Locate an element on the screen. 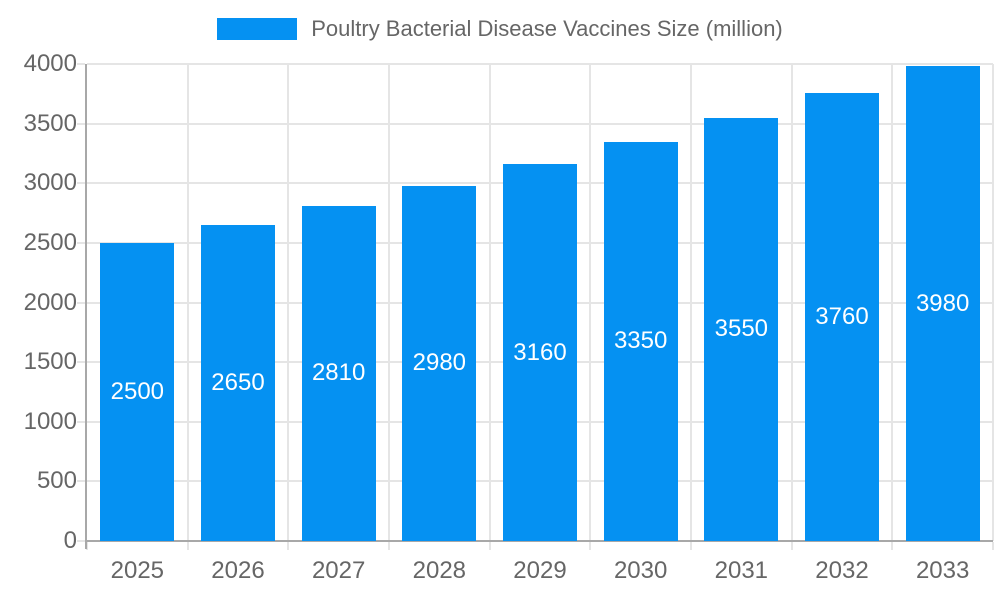 Image resolution: width=1000 pixels, height=600 pixels. bar-value-label: 3350 is located at coordinates (640, 341).